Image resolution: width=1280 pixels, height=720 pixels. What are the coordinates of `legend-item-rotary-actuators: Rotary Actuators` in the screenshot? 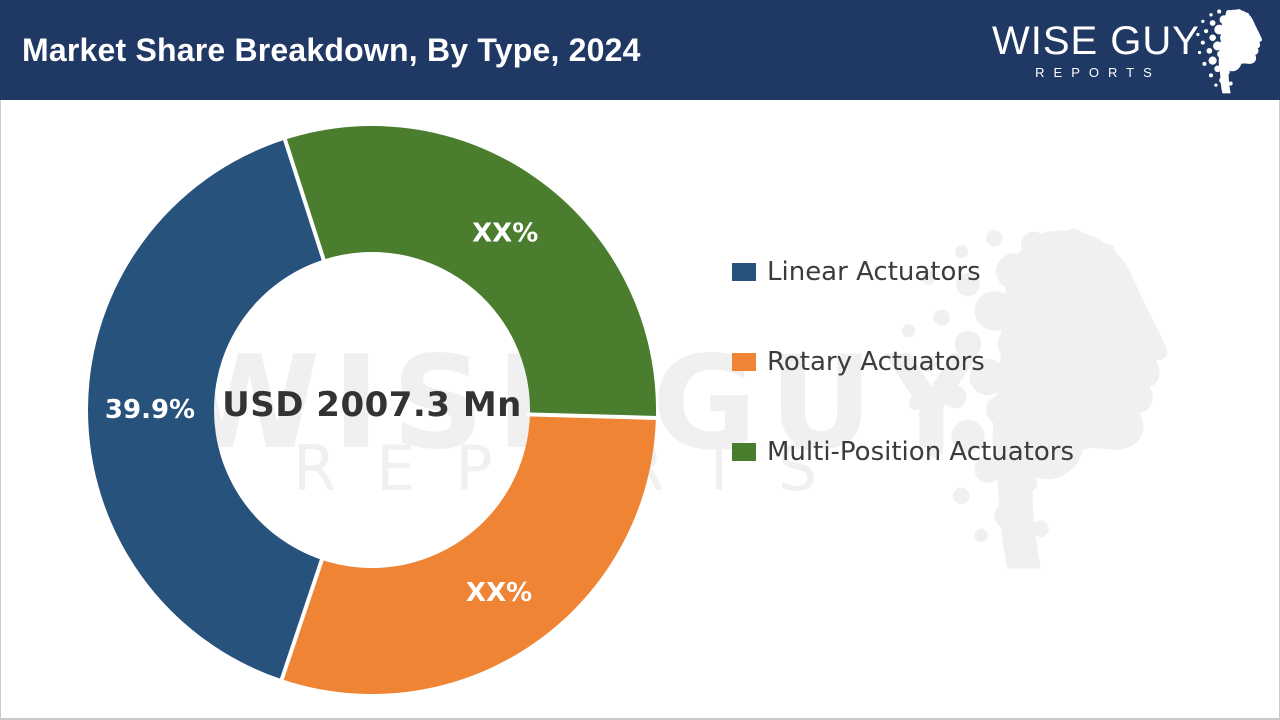 It's located at (858, 362).